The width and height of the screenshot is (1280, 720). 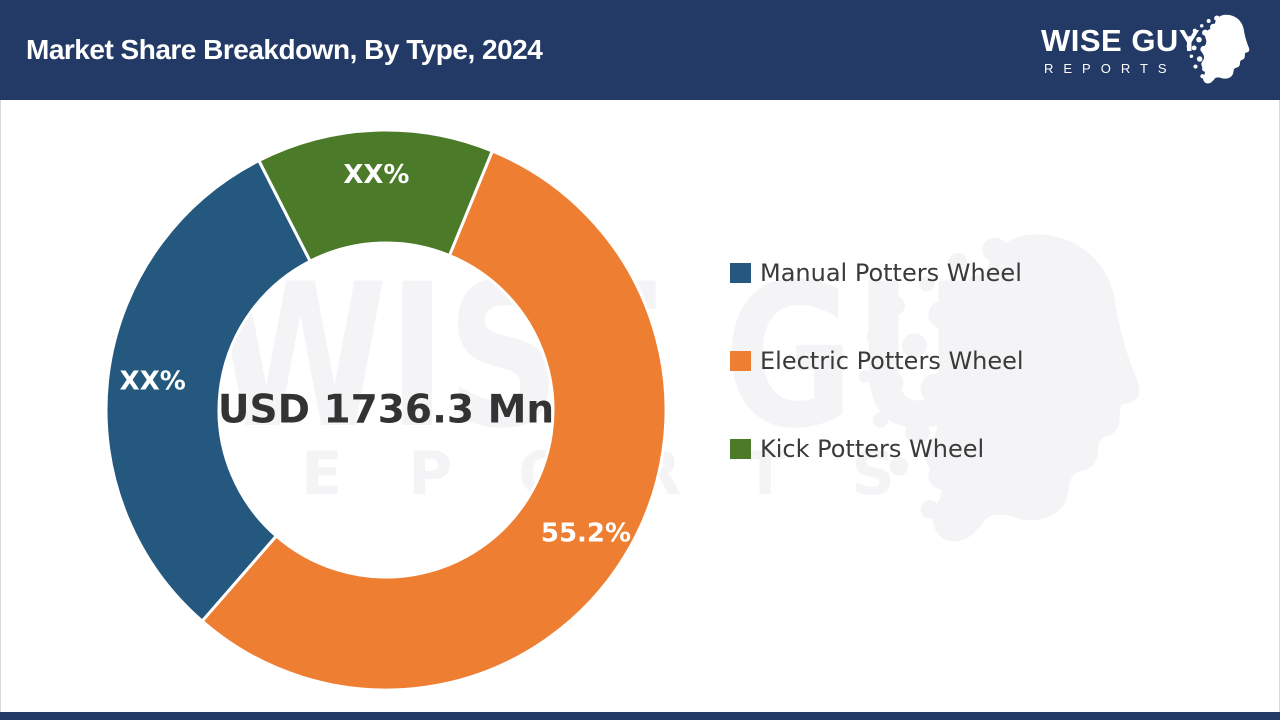 I want to click on legend-swatch-manual-potters-wheel, so click(x=740, y=273).